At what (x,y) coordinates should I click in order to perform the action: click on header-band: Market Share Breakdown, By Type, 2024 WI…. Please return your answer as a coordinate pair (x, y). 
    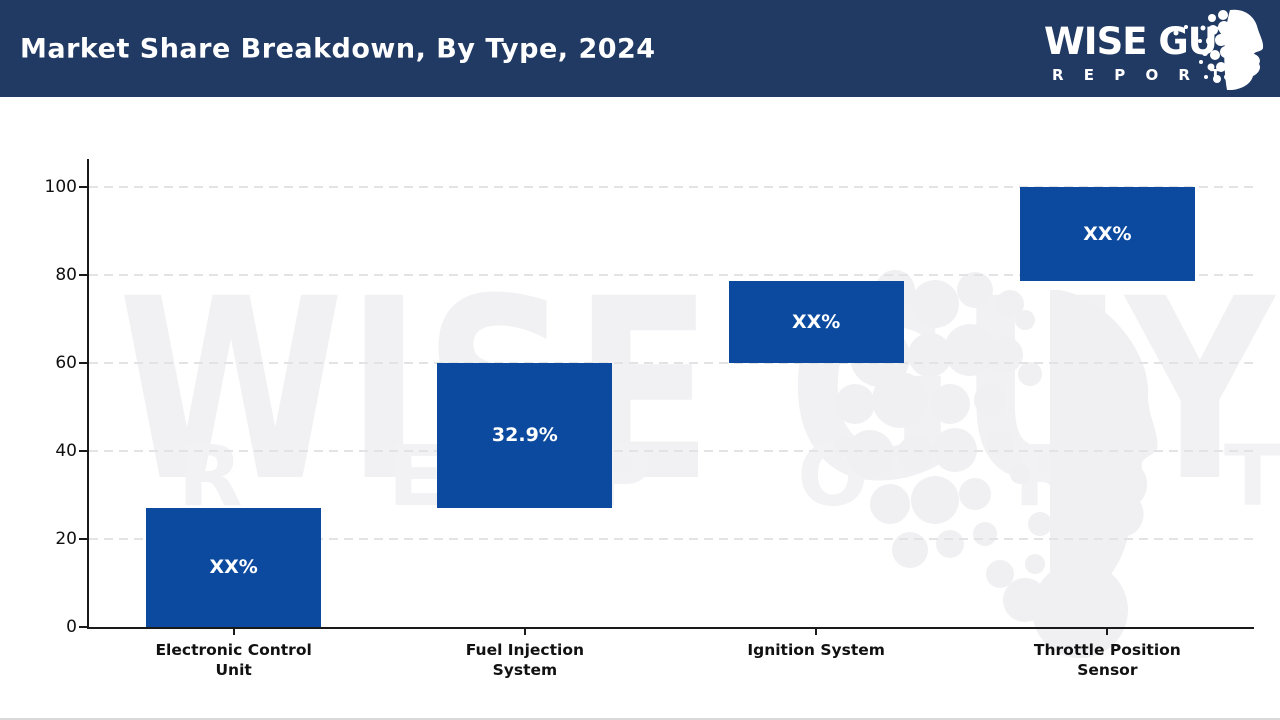
    Looking at the image, I should click on (640, 48).